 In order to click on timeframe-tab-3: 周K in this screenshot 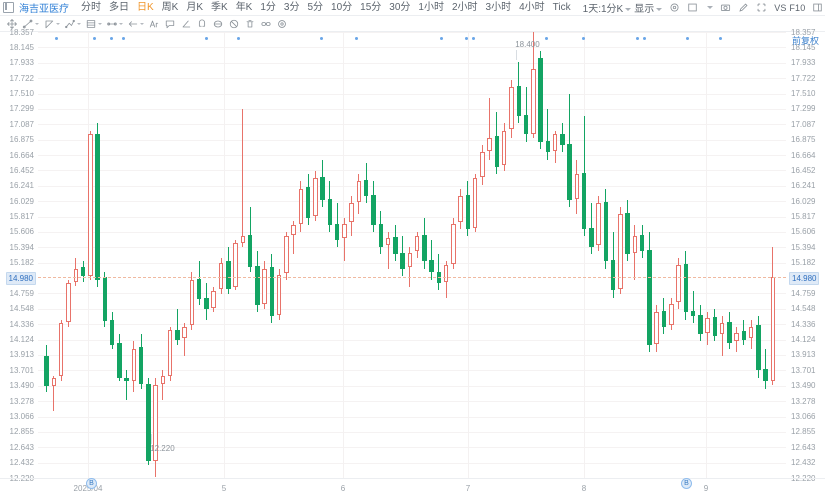, I will do `click(170, 7)`.